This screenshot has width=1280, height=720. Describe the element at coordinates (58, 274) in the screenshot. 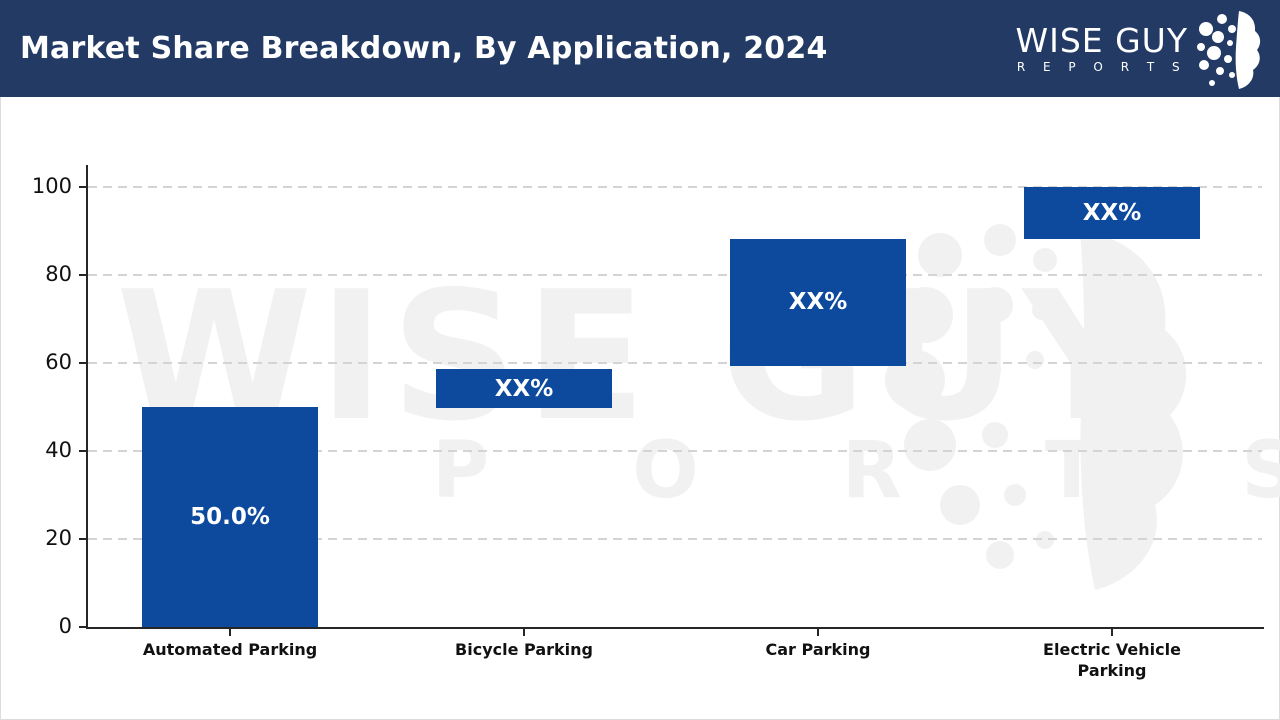

I see `y-tick-label: 80` at that location.